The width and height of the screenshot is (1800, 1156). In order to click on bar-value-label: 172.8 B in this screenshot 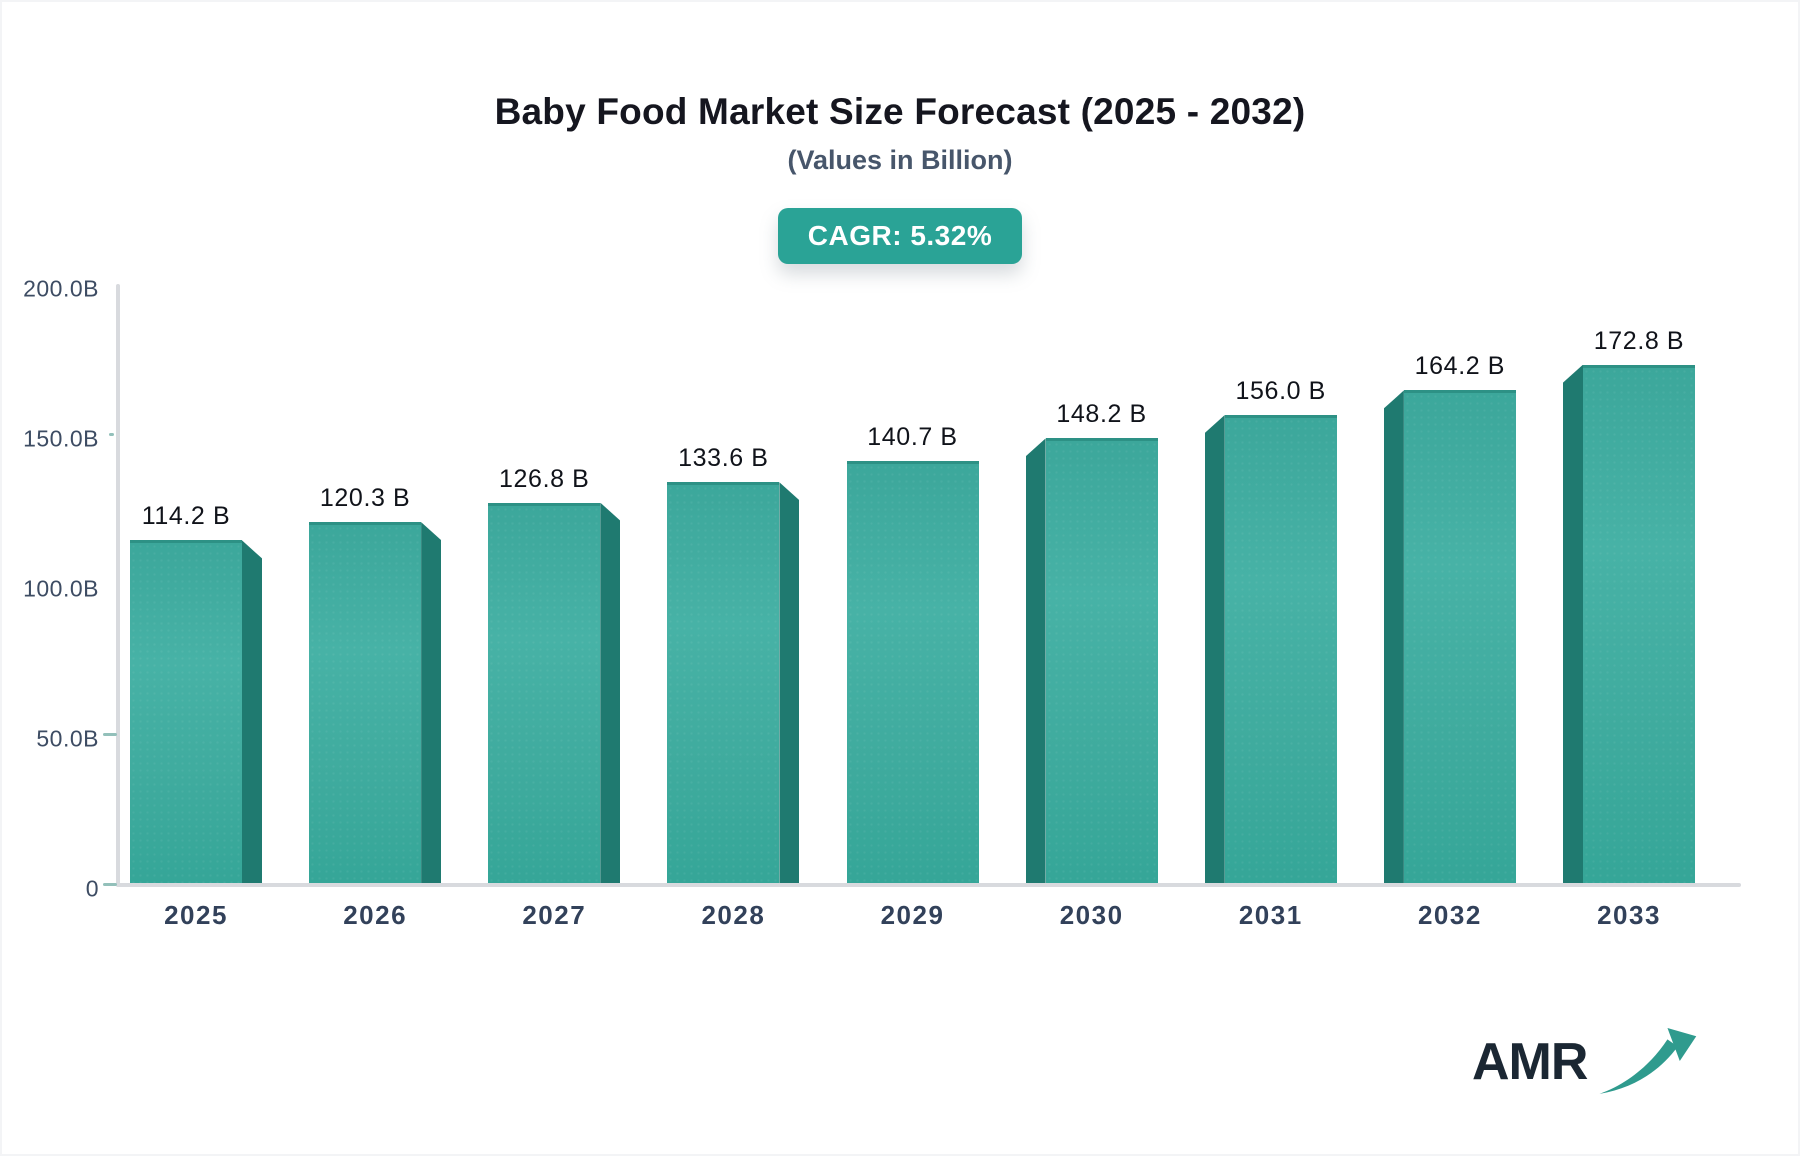, I will do `click(1639, 340)`.